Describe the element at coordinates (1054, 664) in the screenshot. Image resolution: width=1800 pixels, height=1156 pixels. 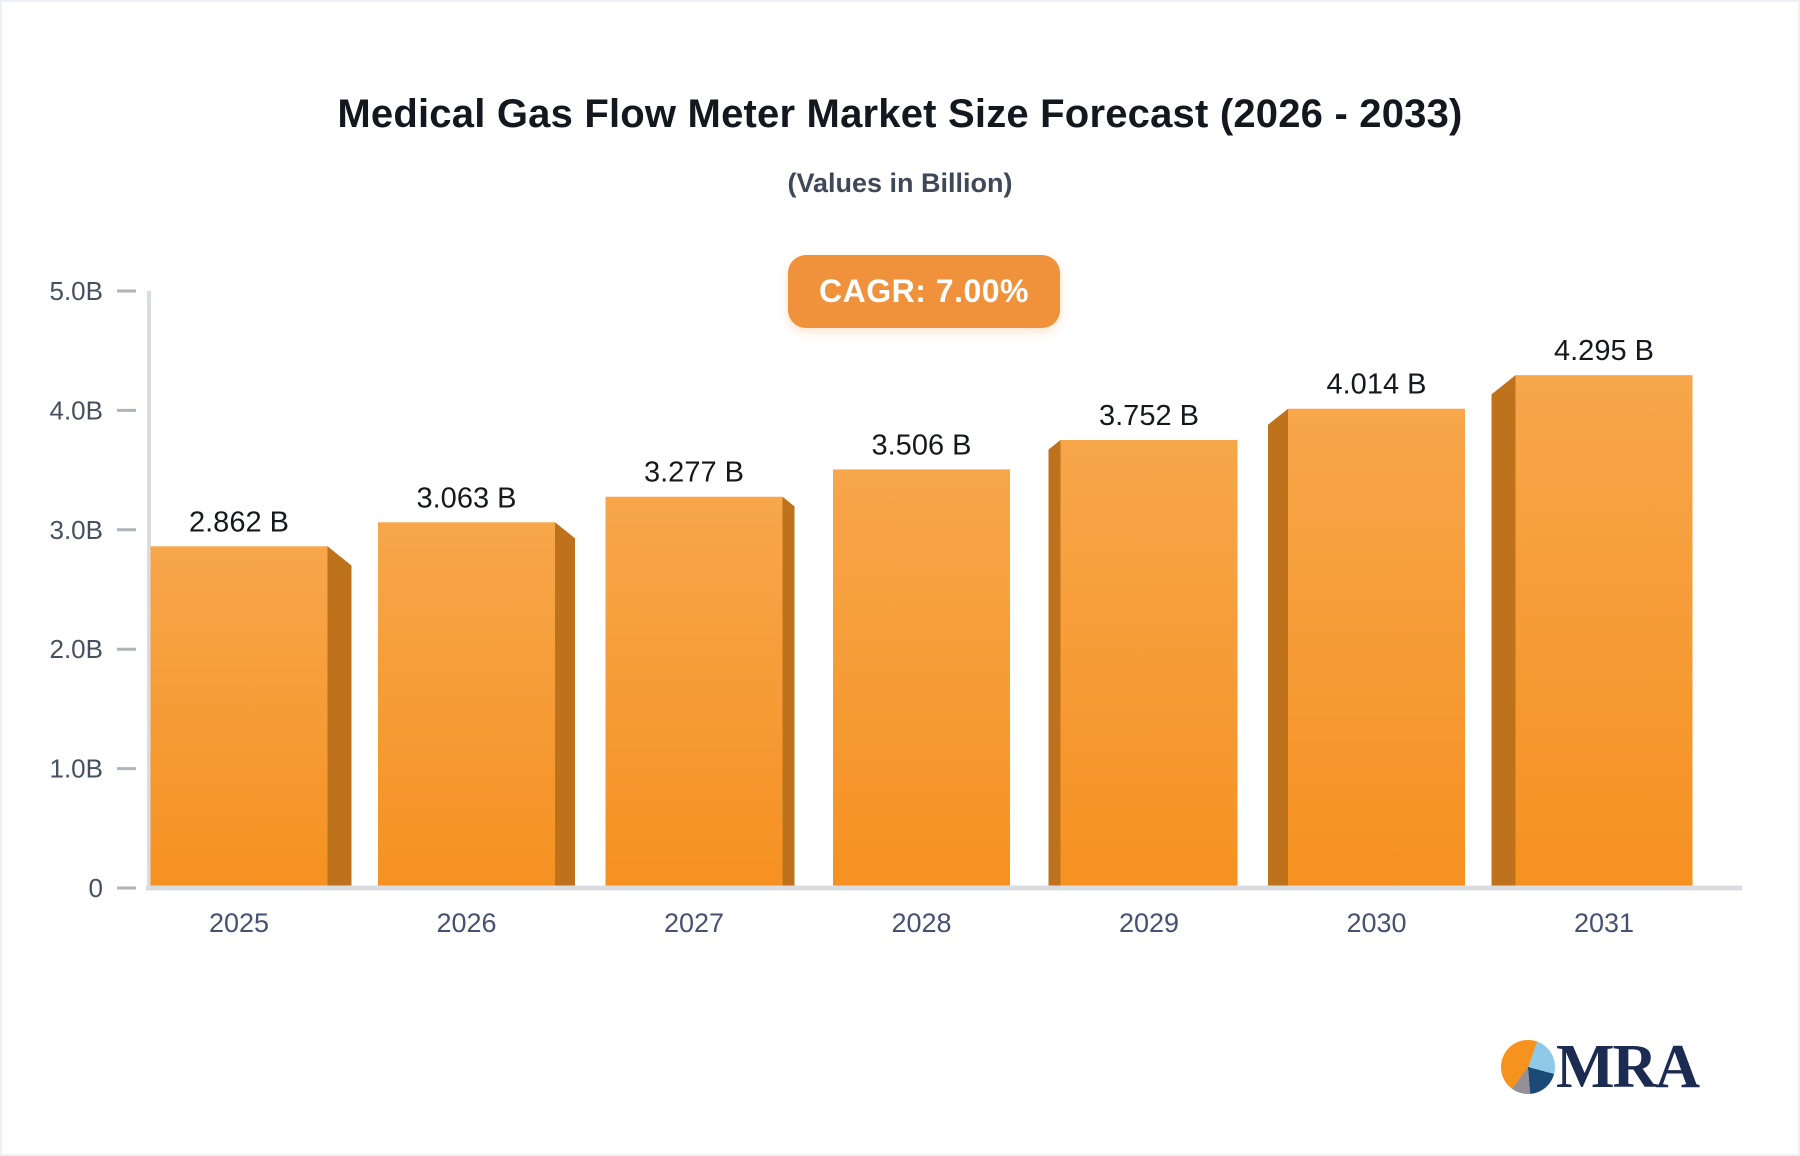
I see `bar-side-2029` at that location.